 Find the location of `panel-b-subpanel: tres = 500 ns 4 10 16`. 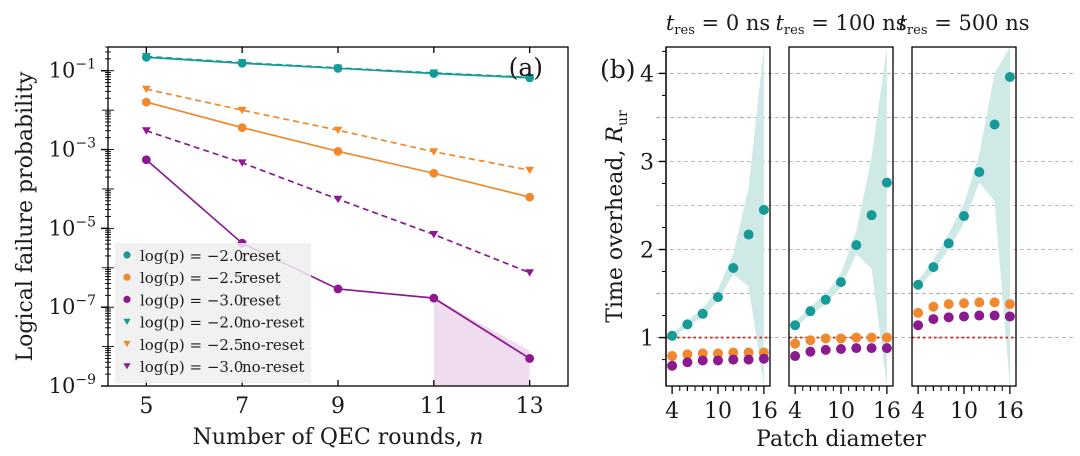

panel-b-subpanel: tres = 500 ns 4 10 16 is located at coordinates (963, 217).